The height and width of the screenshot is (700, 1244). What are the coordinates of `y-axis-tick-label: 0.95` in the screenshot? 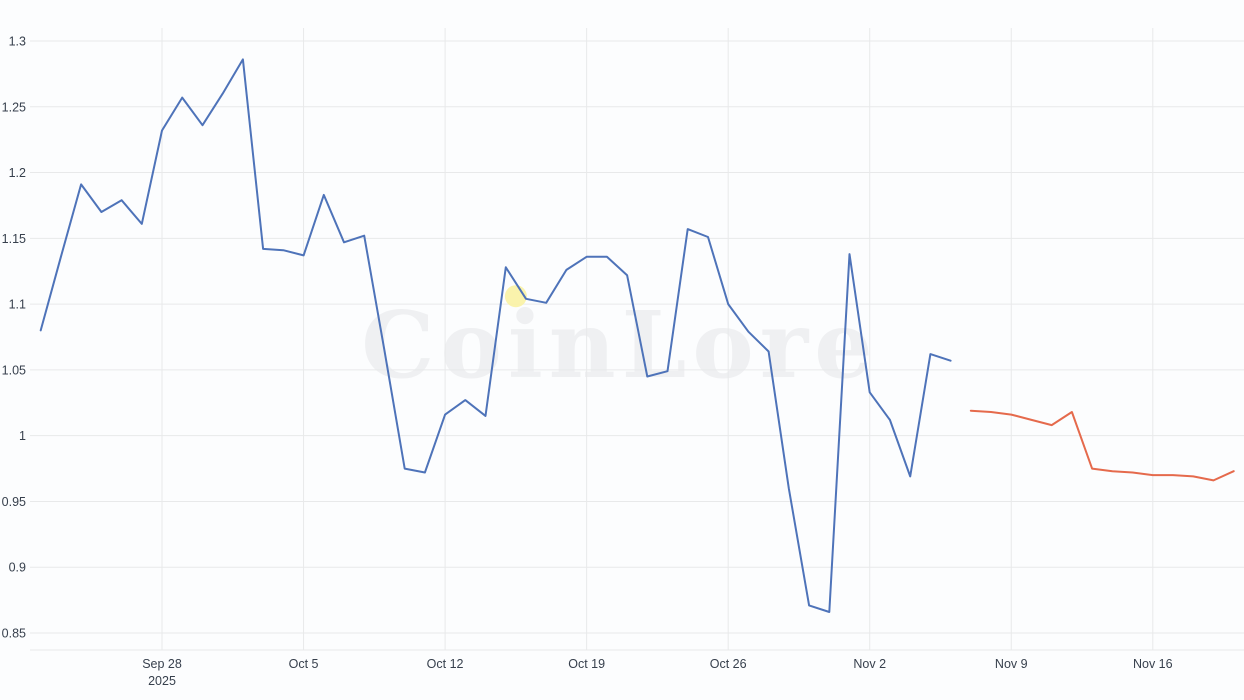 It's located at (14, 502).